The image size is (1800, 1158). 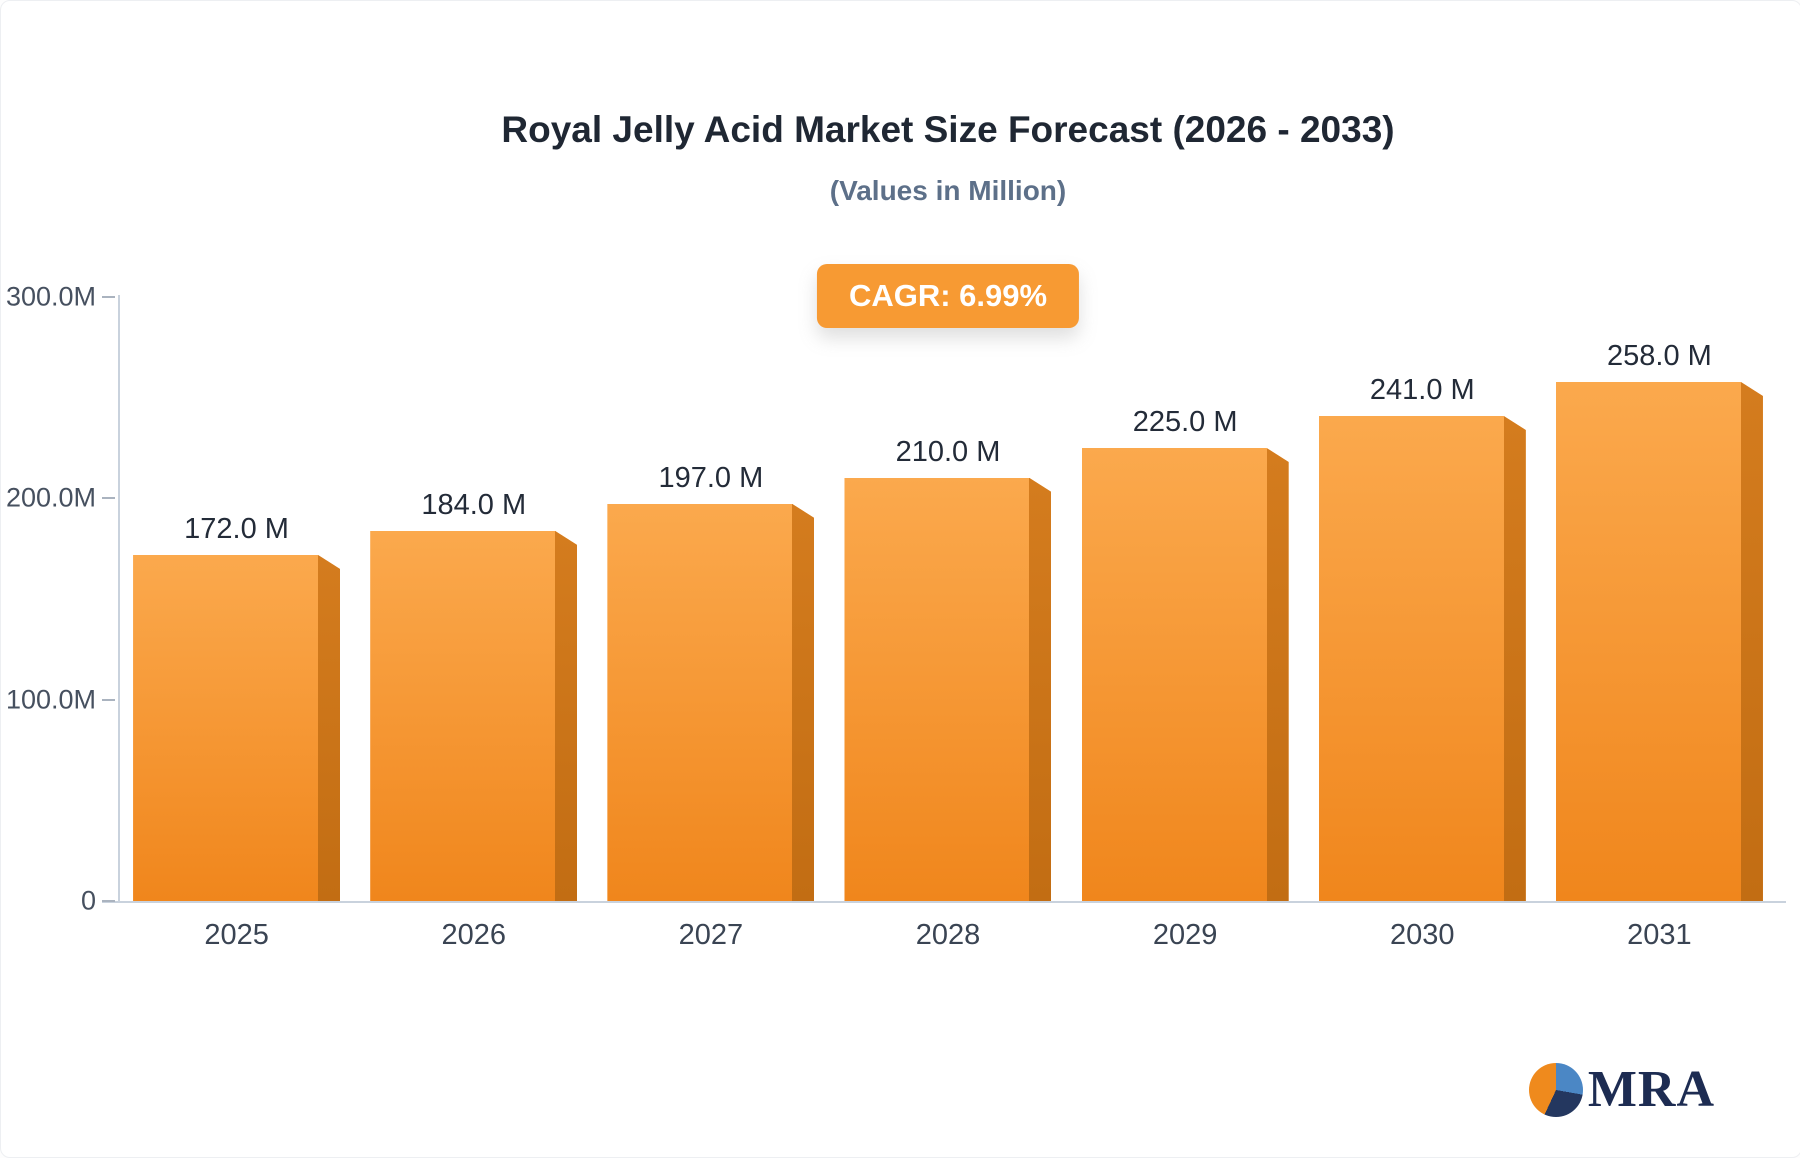 I want to click on x-axis-label: 2030, so click(x=1422, y=935).